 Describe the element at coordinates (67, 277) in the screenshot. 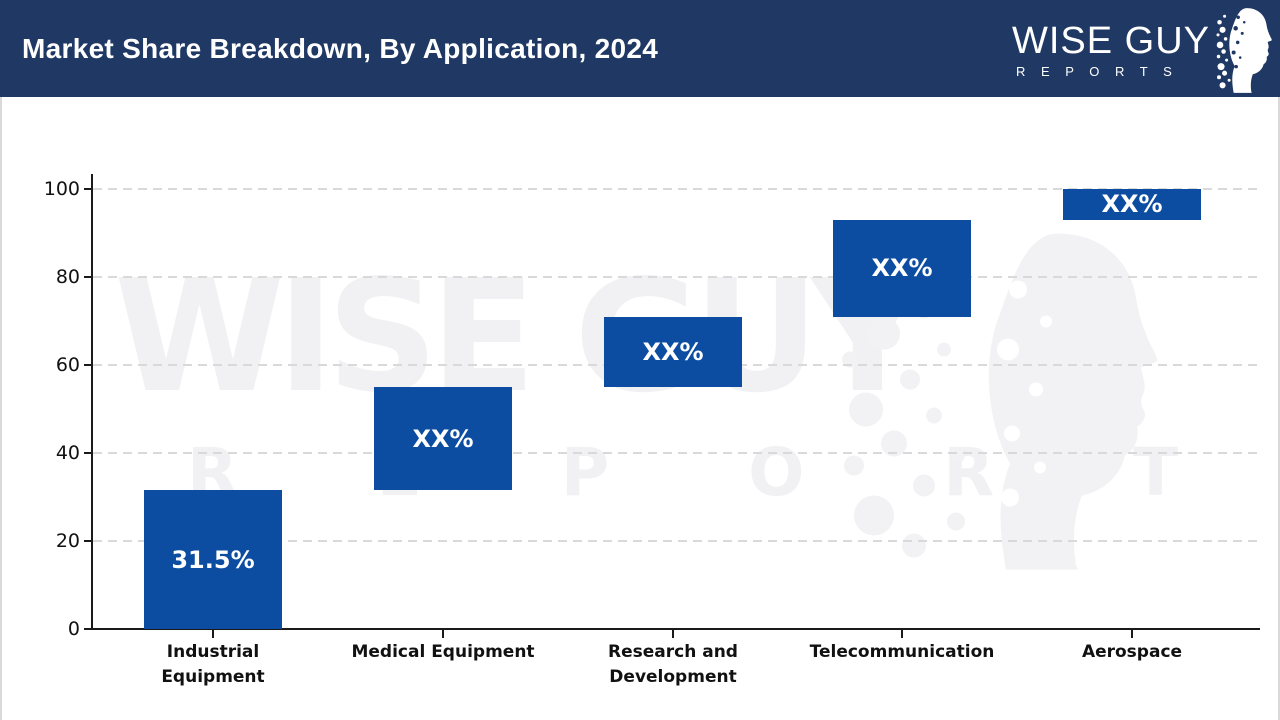

I see `y-tick-label-80: 80` at that location.